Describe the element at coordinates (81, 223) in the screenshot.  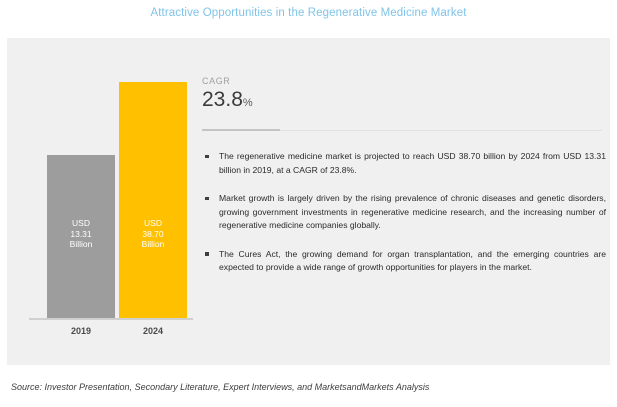
I see `bar-2019-currency: USD` at that location.